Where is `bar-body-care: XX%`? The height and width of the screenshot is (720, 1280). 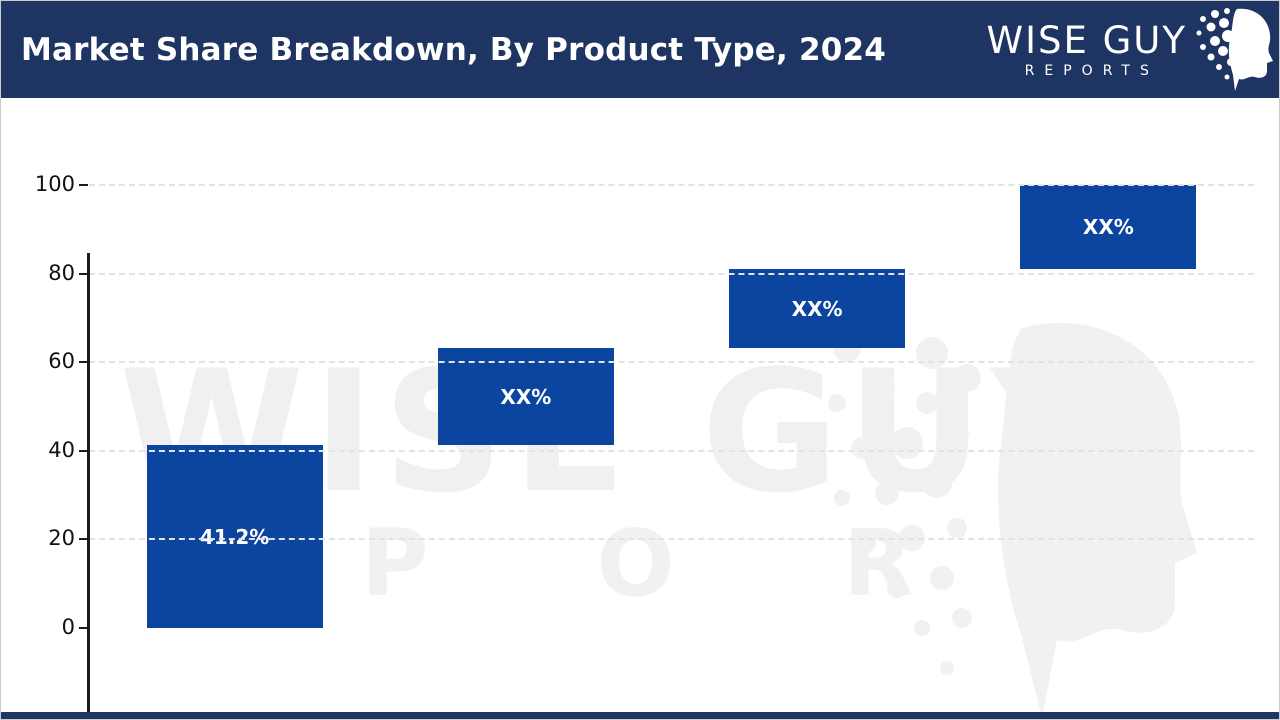 bar-body-care: XX% is located at coordinates (1108, 227).